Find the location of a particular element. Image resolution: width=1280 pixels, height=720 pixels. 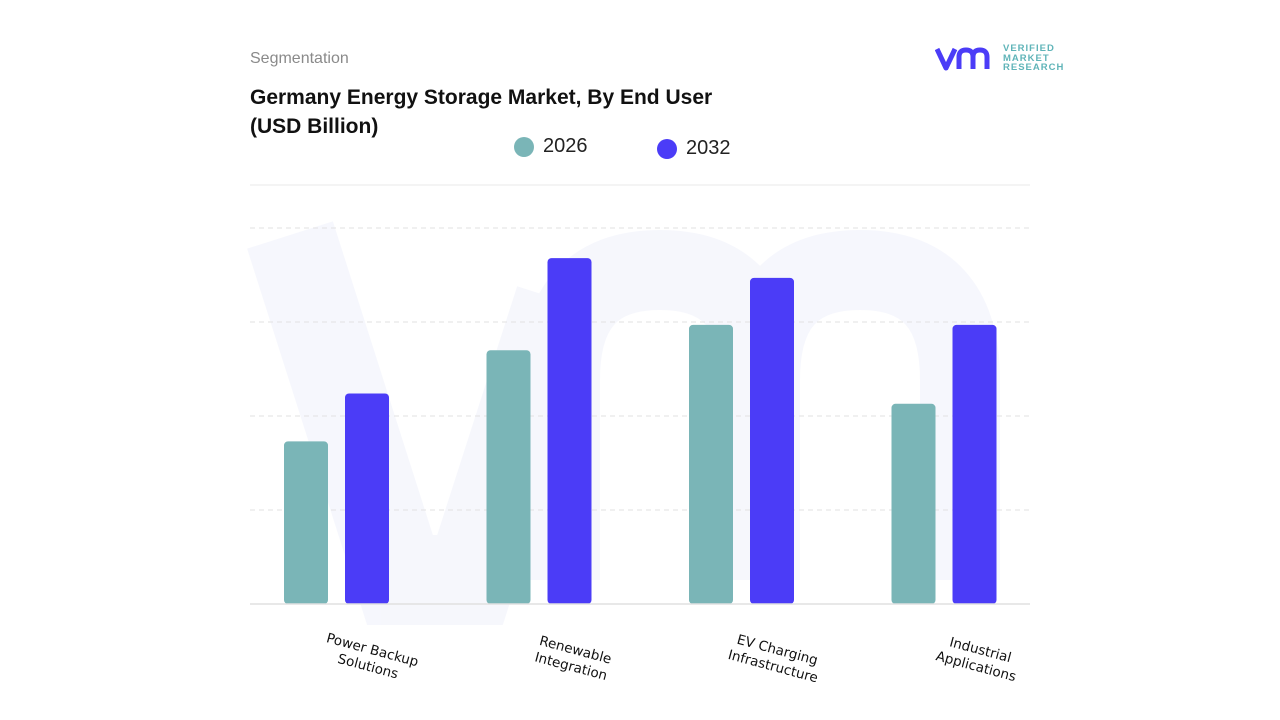

legend-label-2032: 2032 is located at coordinates (708, 148).